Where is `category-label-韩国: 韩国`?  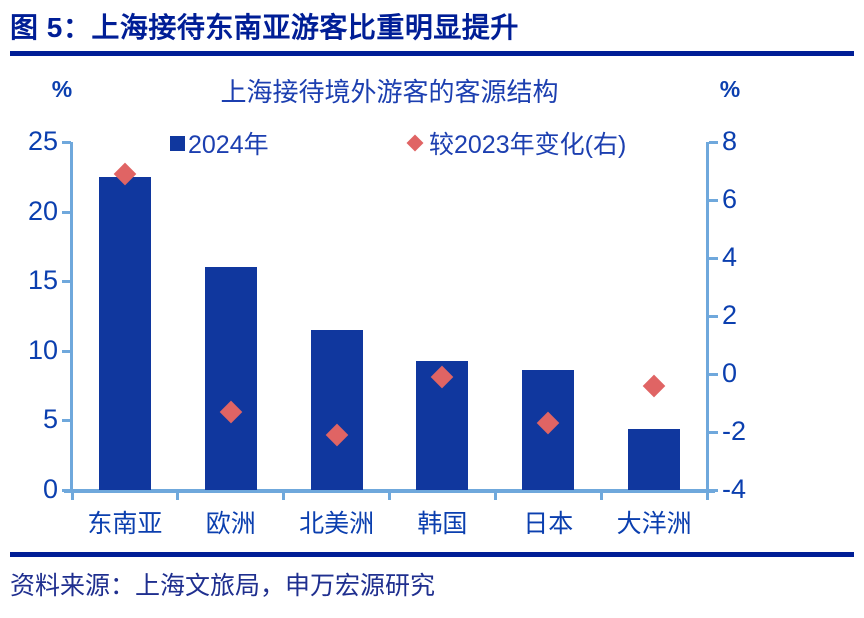 category-label-韩国: 韩国 is located at coordinates (442, 524).